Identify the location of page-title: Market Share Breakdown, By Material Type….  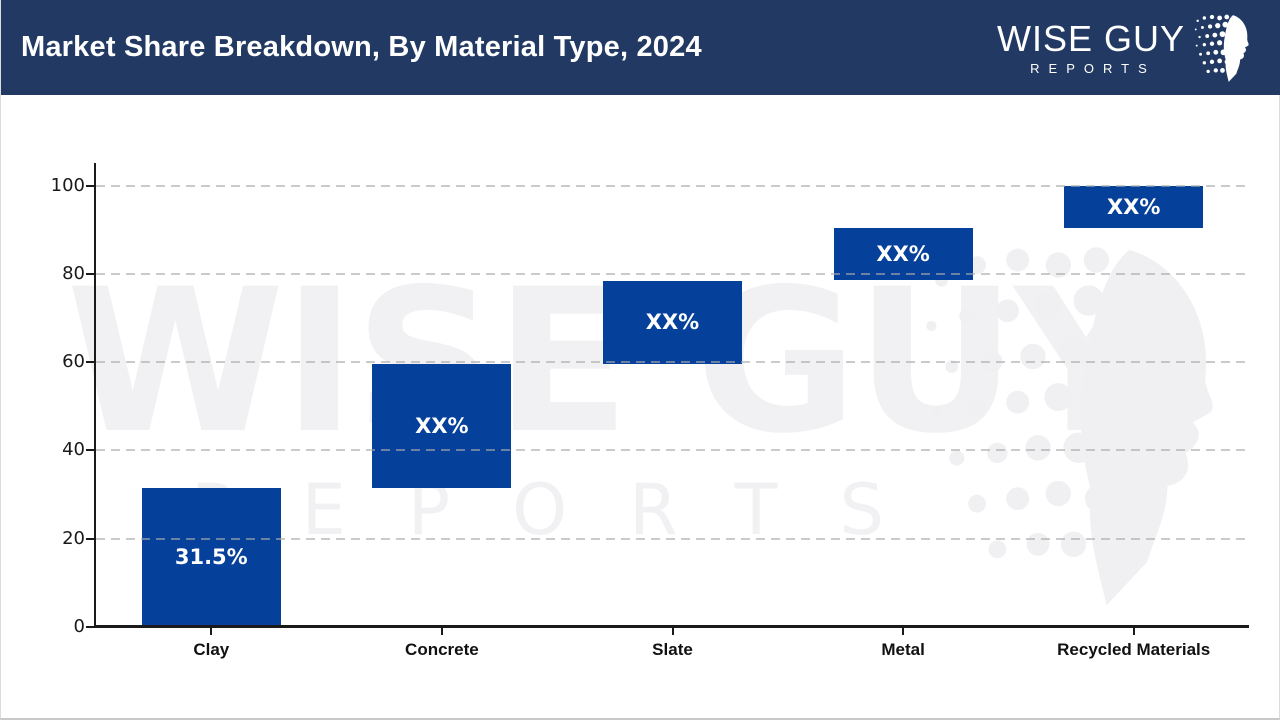
(361, 47).